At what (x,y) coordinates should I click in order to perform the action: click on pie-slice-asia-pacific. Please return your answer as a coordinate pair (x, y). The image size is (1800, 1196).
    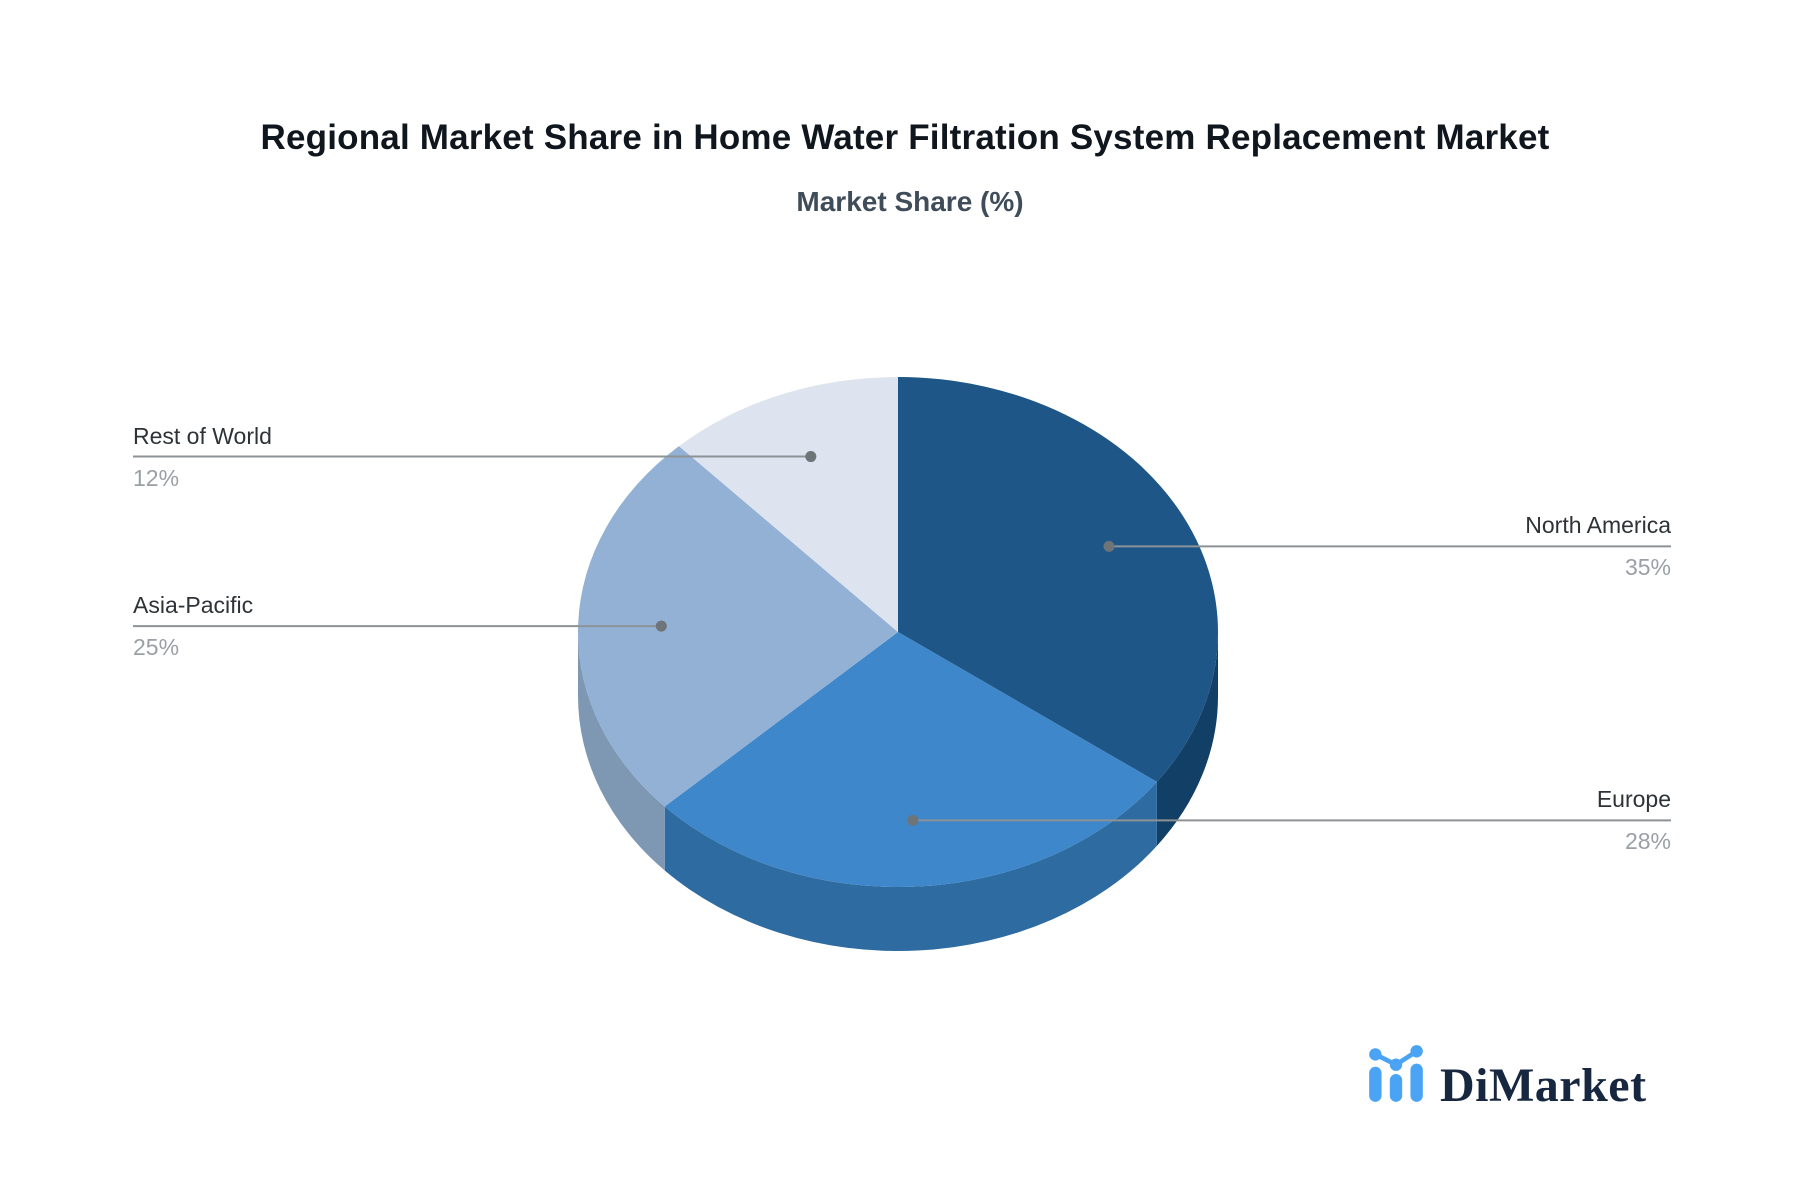
    Looking at the image, I should click on (737, 626).